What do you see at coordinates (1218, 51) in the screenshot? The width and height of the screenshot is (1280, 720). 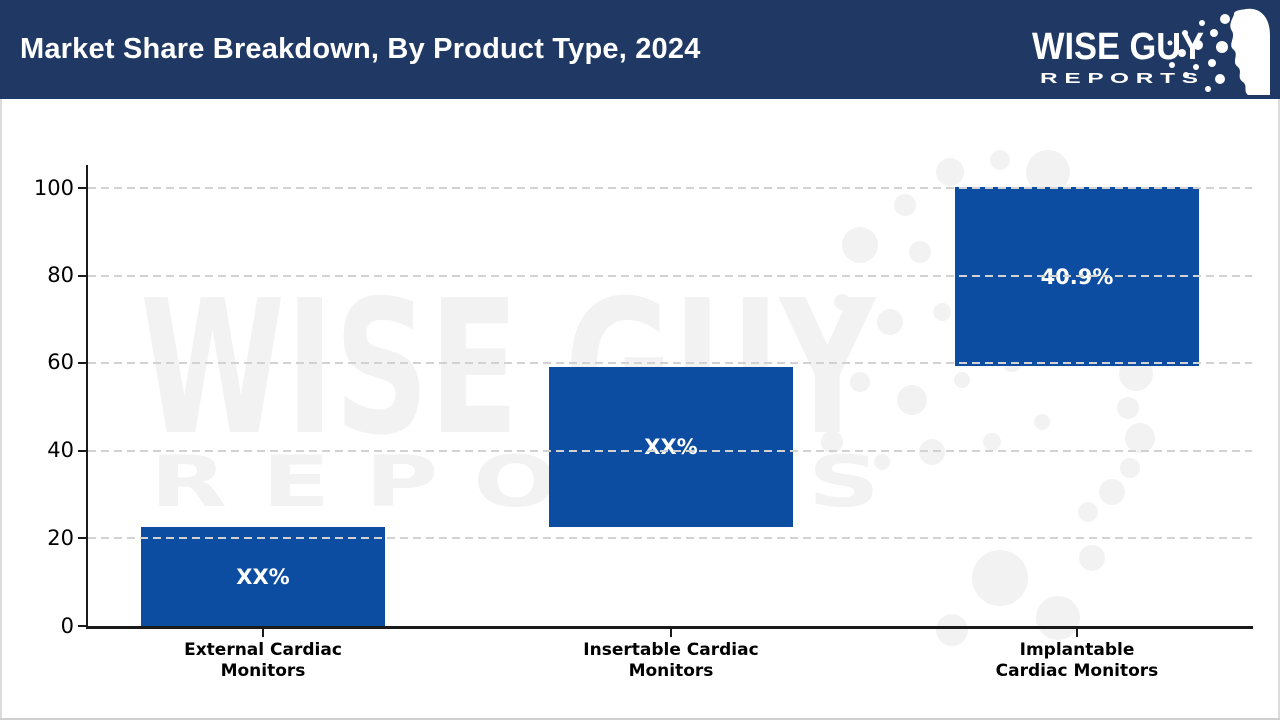 I see `logo-face-icon` at bounding box center [1218, 51].